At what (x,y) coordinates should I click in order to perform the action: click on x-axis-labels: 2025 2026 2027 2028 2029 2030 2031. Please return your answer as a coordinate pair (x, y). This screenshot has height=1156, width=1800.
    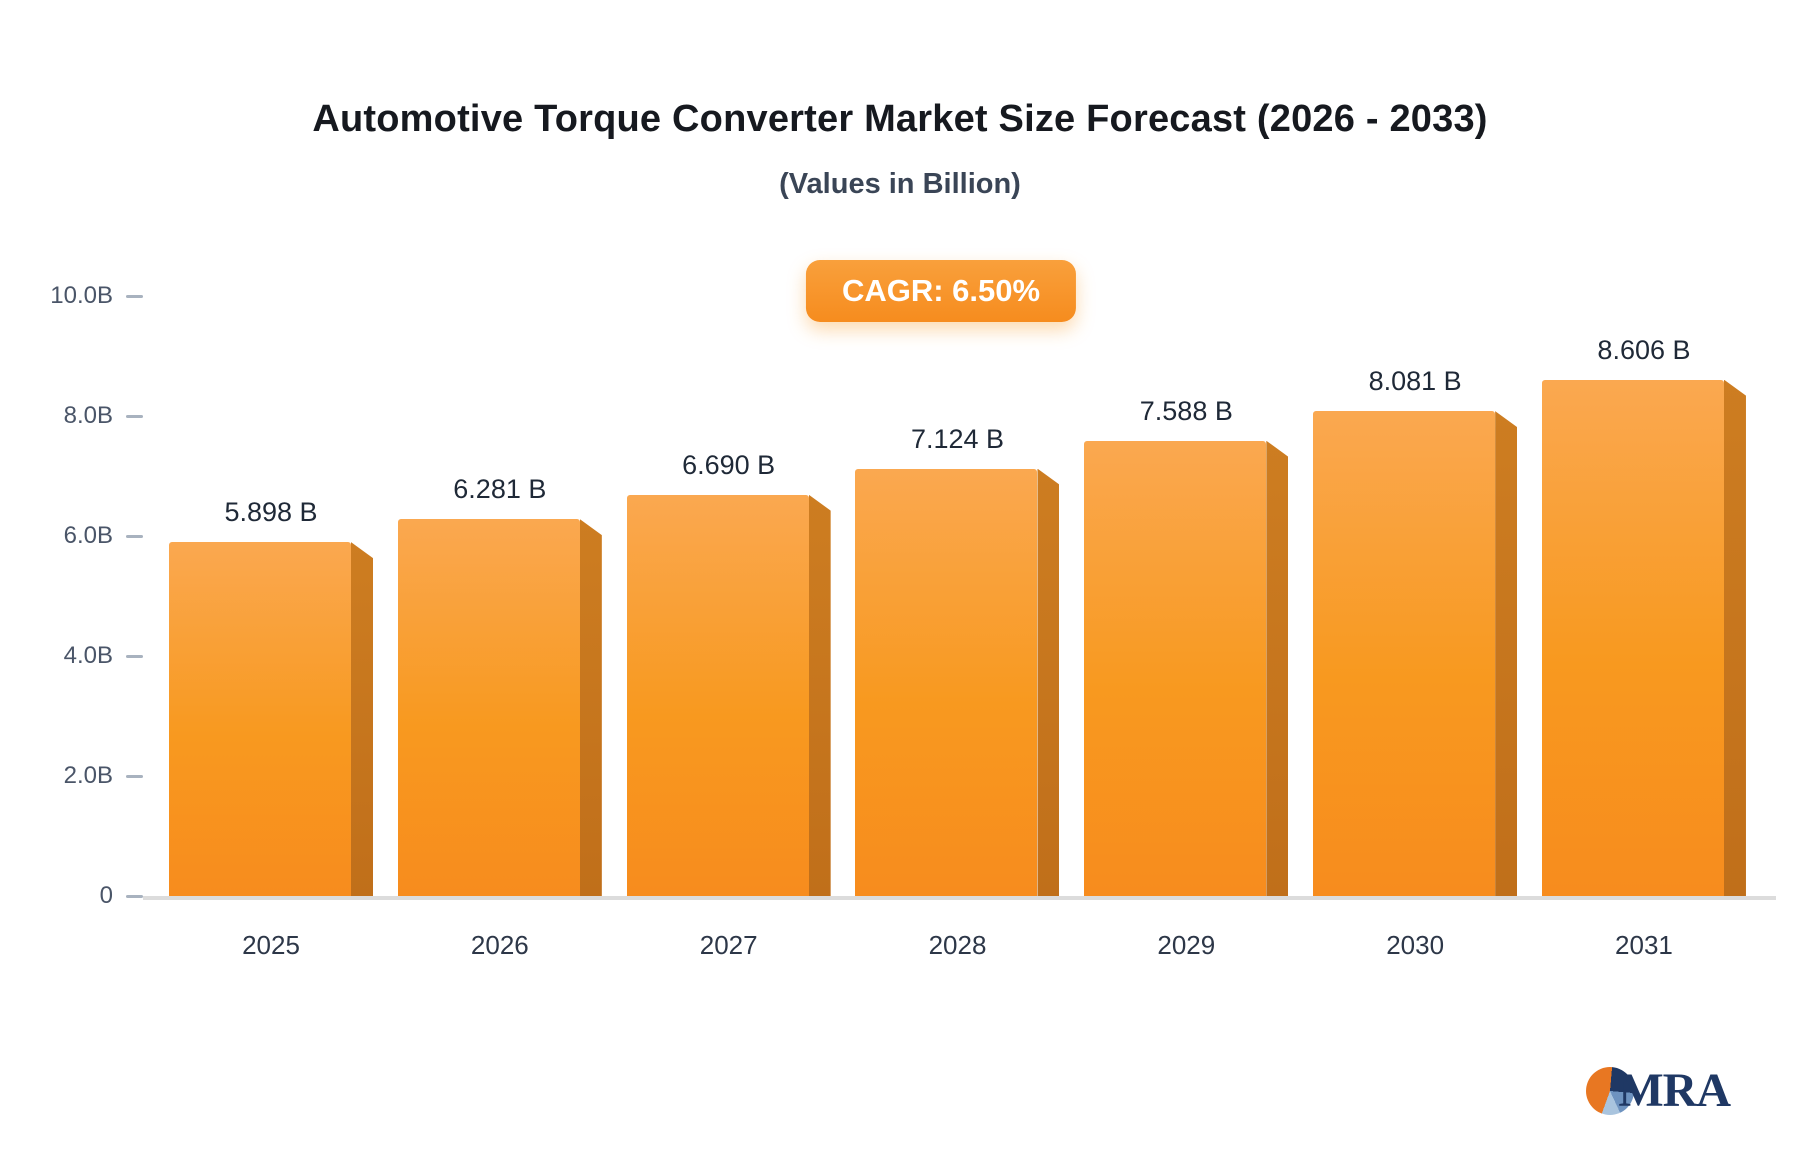
    Looking at the image, I should click on (959, 934).